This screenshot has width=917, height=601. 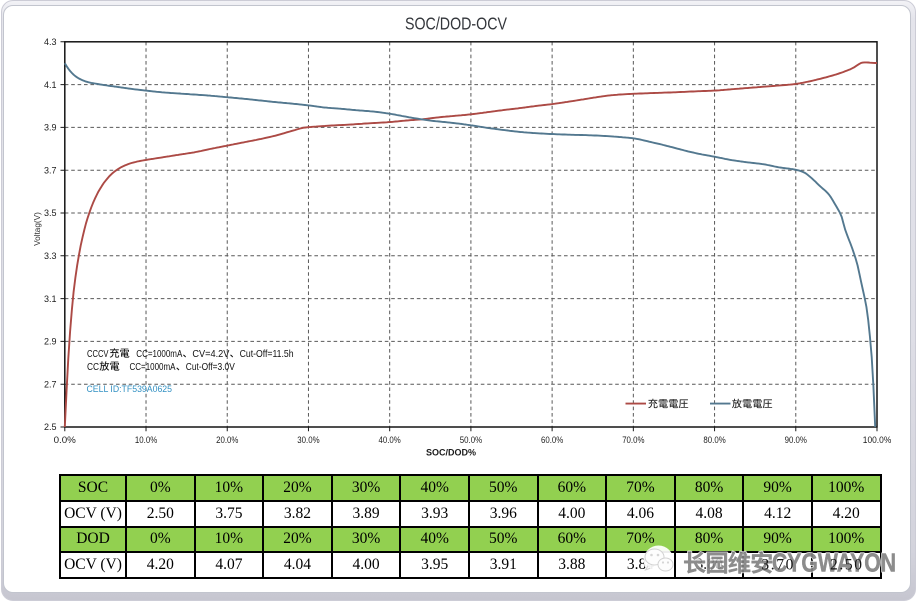 What do you see at coordinates (50, 213) in the screenshot?
I see `svg-text: 3.5` at bounding box center [50, 213].